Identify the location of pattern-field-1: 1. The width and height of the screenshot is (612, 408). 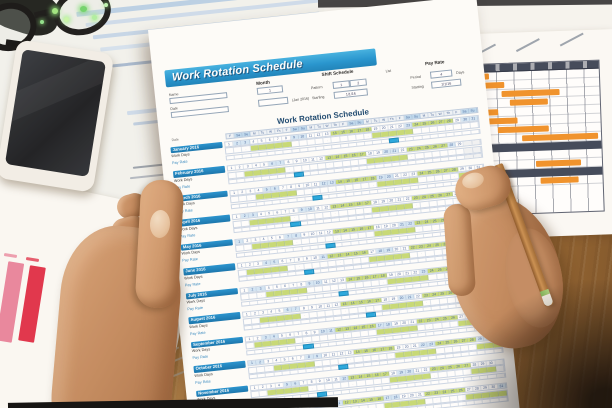
(341, 84).